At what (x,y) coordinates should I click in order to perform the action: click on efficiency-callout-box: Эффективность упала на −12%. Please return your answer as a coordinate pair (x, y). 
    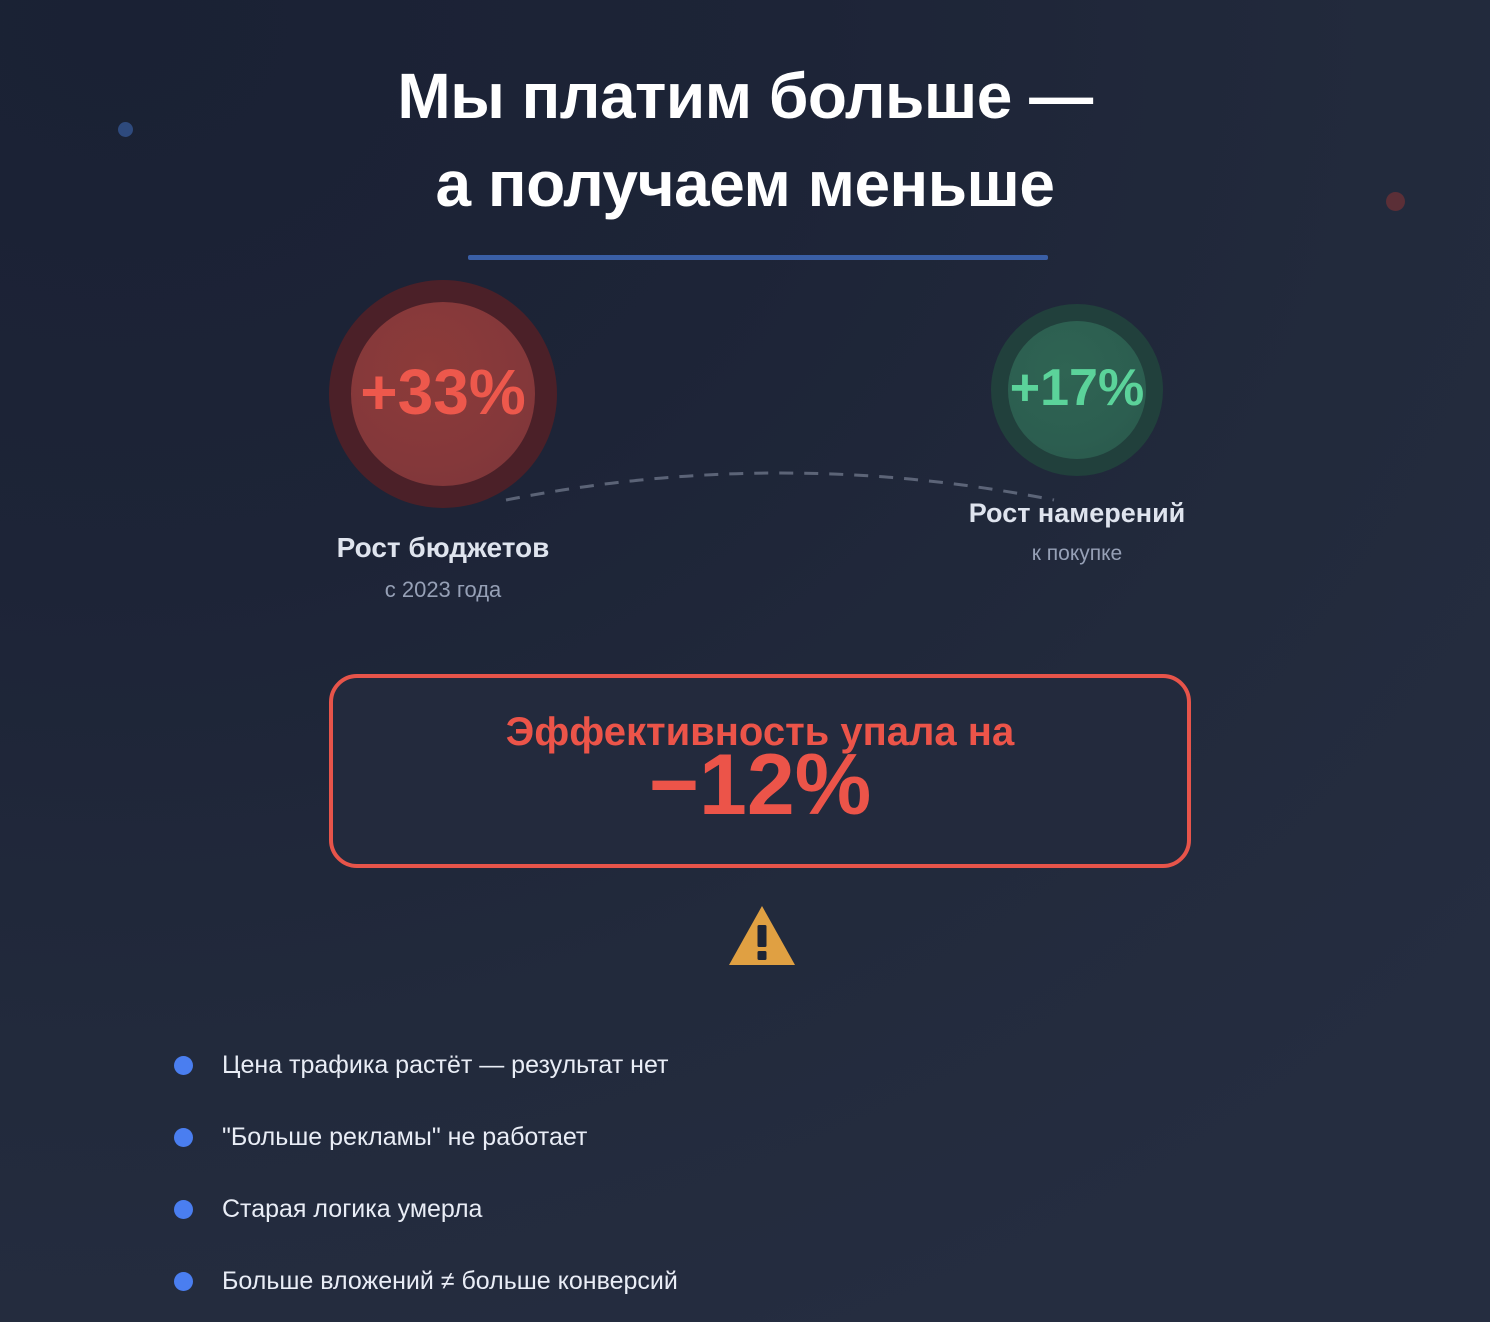
    Looking at the image, I should click on (760, 771).